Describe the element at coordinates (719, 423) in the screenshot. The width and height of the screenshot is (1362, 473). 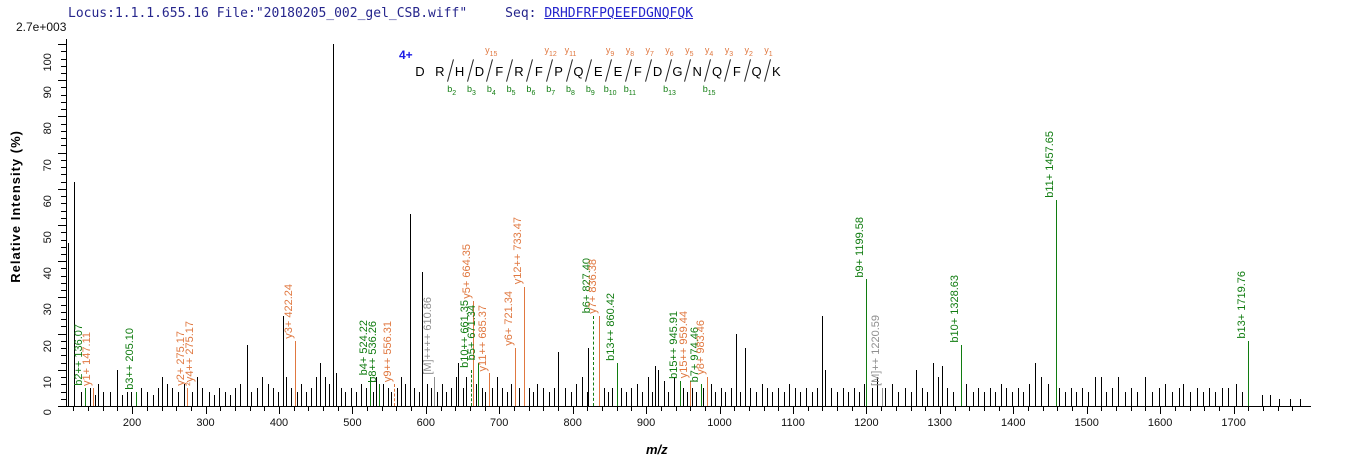
I see `x-tick-label: 1000` at that location.